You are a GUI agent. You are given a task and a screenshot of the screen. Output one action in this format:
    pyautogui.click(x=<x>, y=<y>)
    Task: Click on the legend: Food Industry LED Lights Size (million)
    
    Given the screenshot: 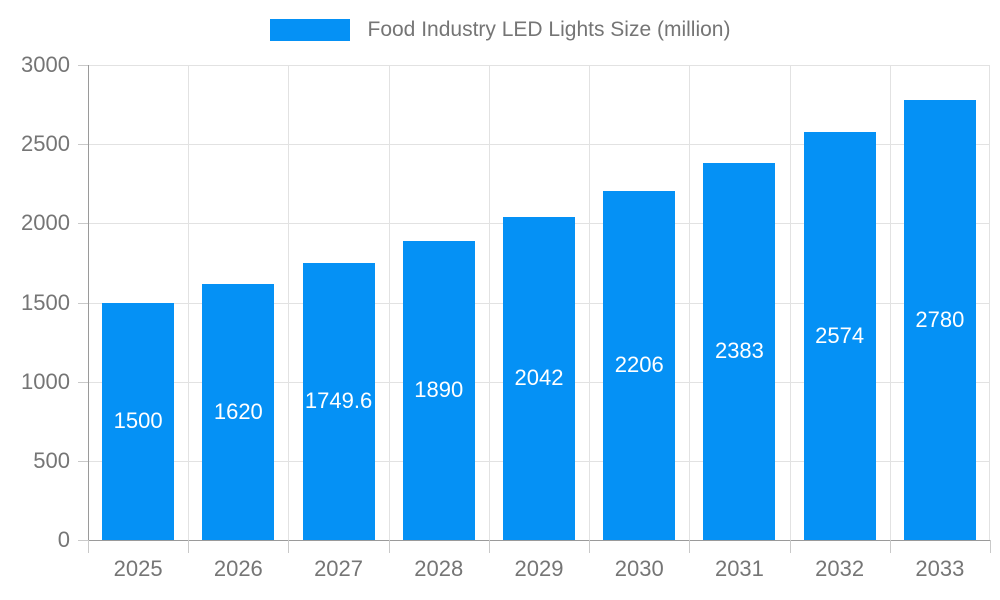 What is the action you would take?
    pyautogui.click(x=500, y=30)
    